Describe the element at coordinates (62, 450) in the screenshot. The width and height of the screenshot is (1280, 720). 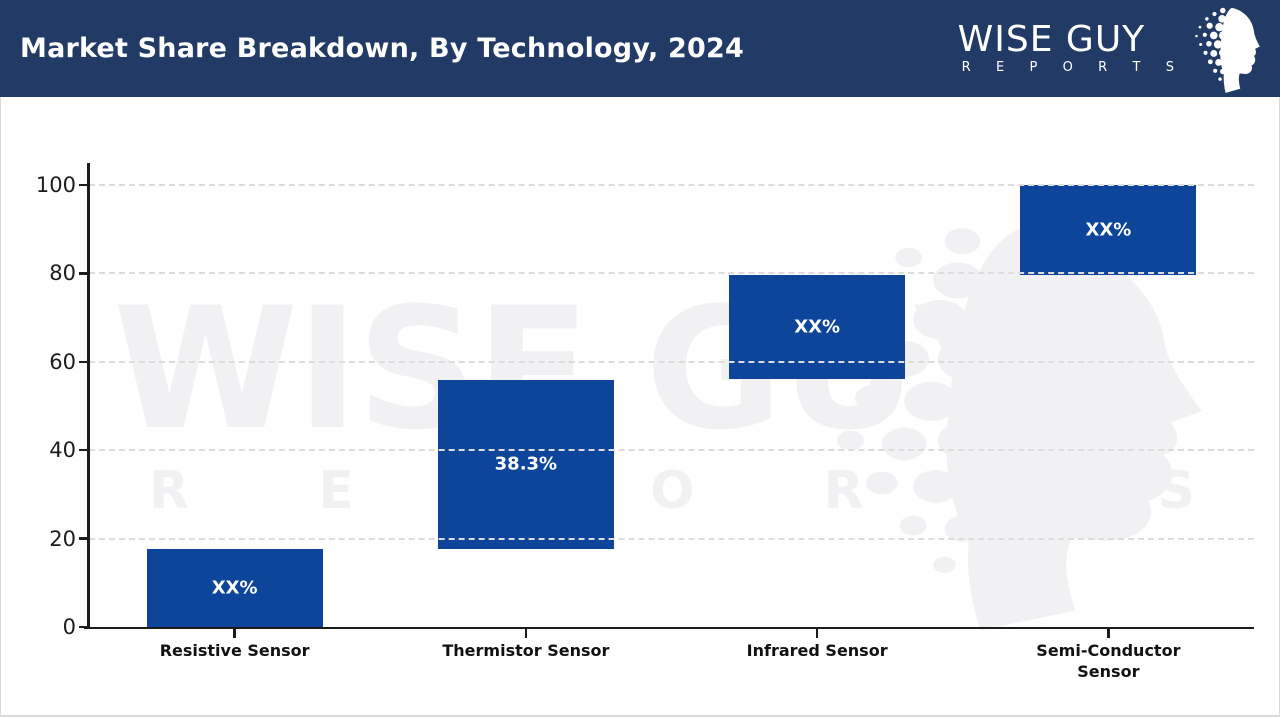
I see `y-tick-label: 40` at that location.